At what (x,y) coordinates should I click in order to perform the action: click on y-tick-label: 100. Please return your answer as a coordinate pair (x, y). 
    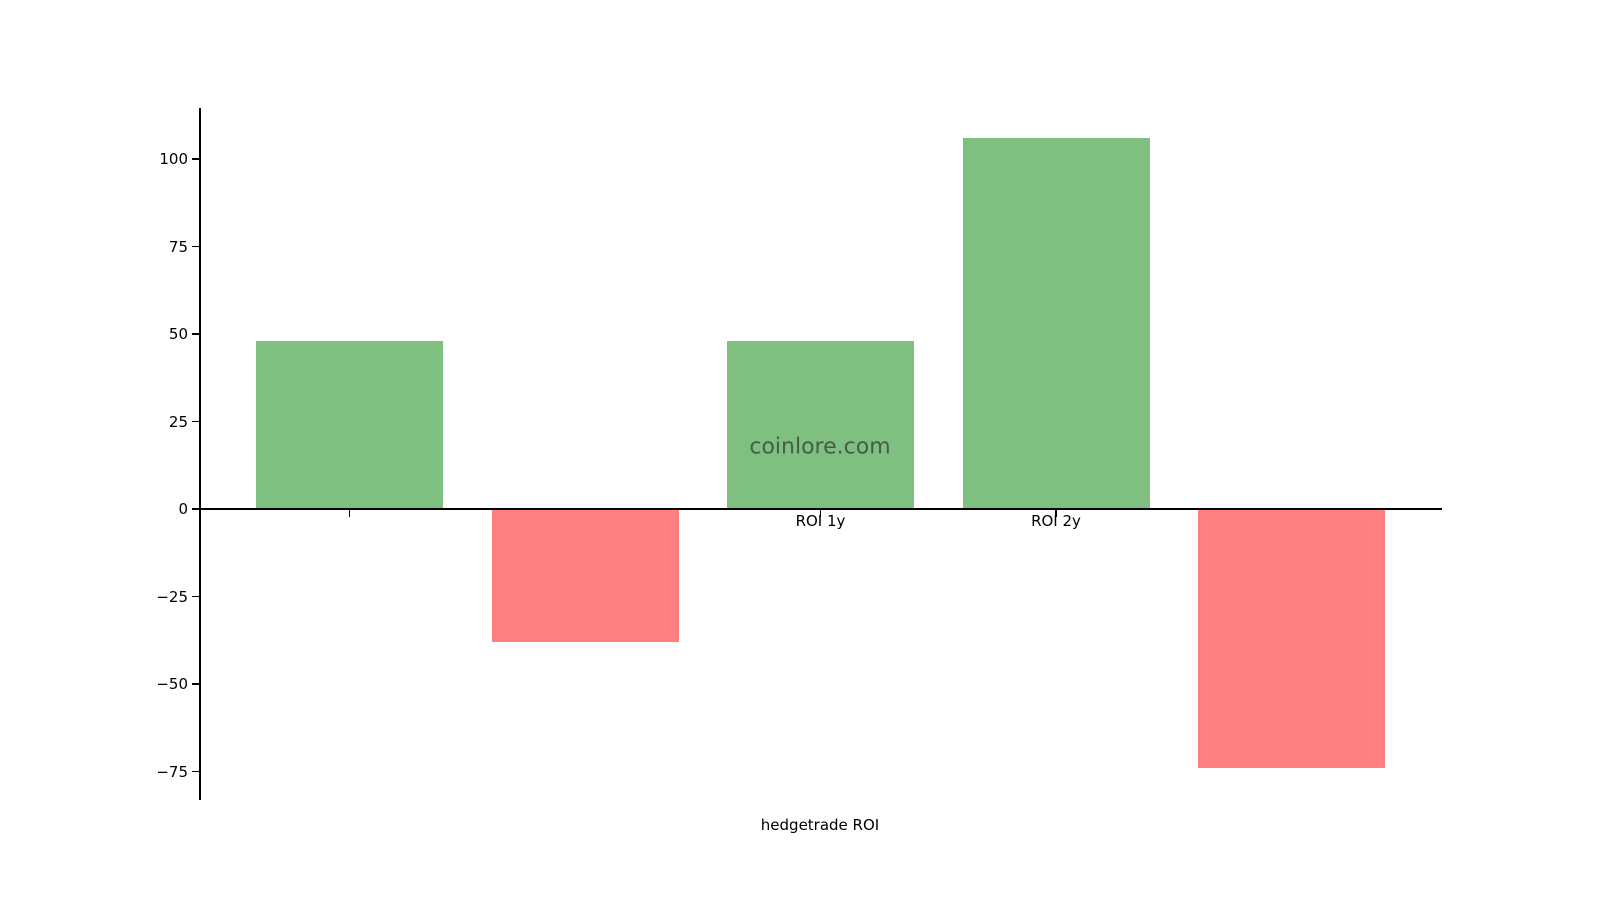
    Looking at the image, I should click on (173, 159).